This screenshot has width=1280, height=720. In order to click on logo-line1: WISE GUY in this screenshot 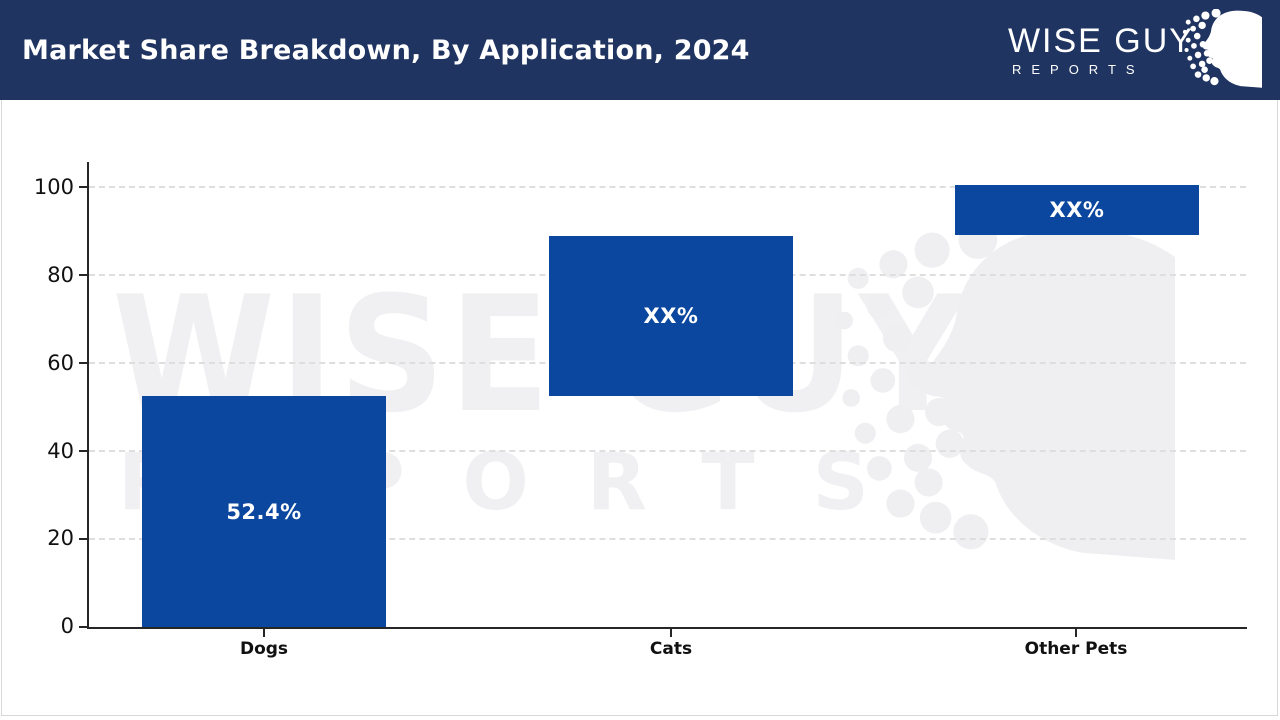, I will do `click(1100, 41)`.